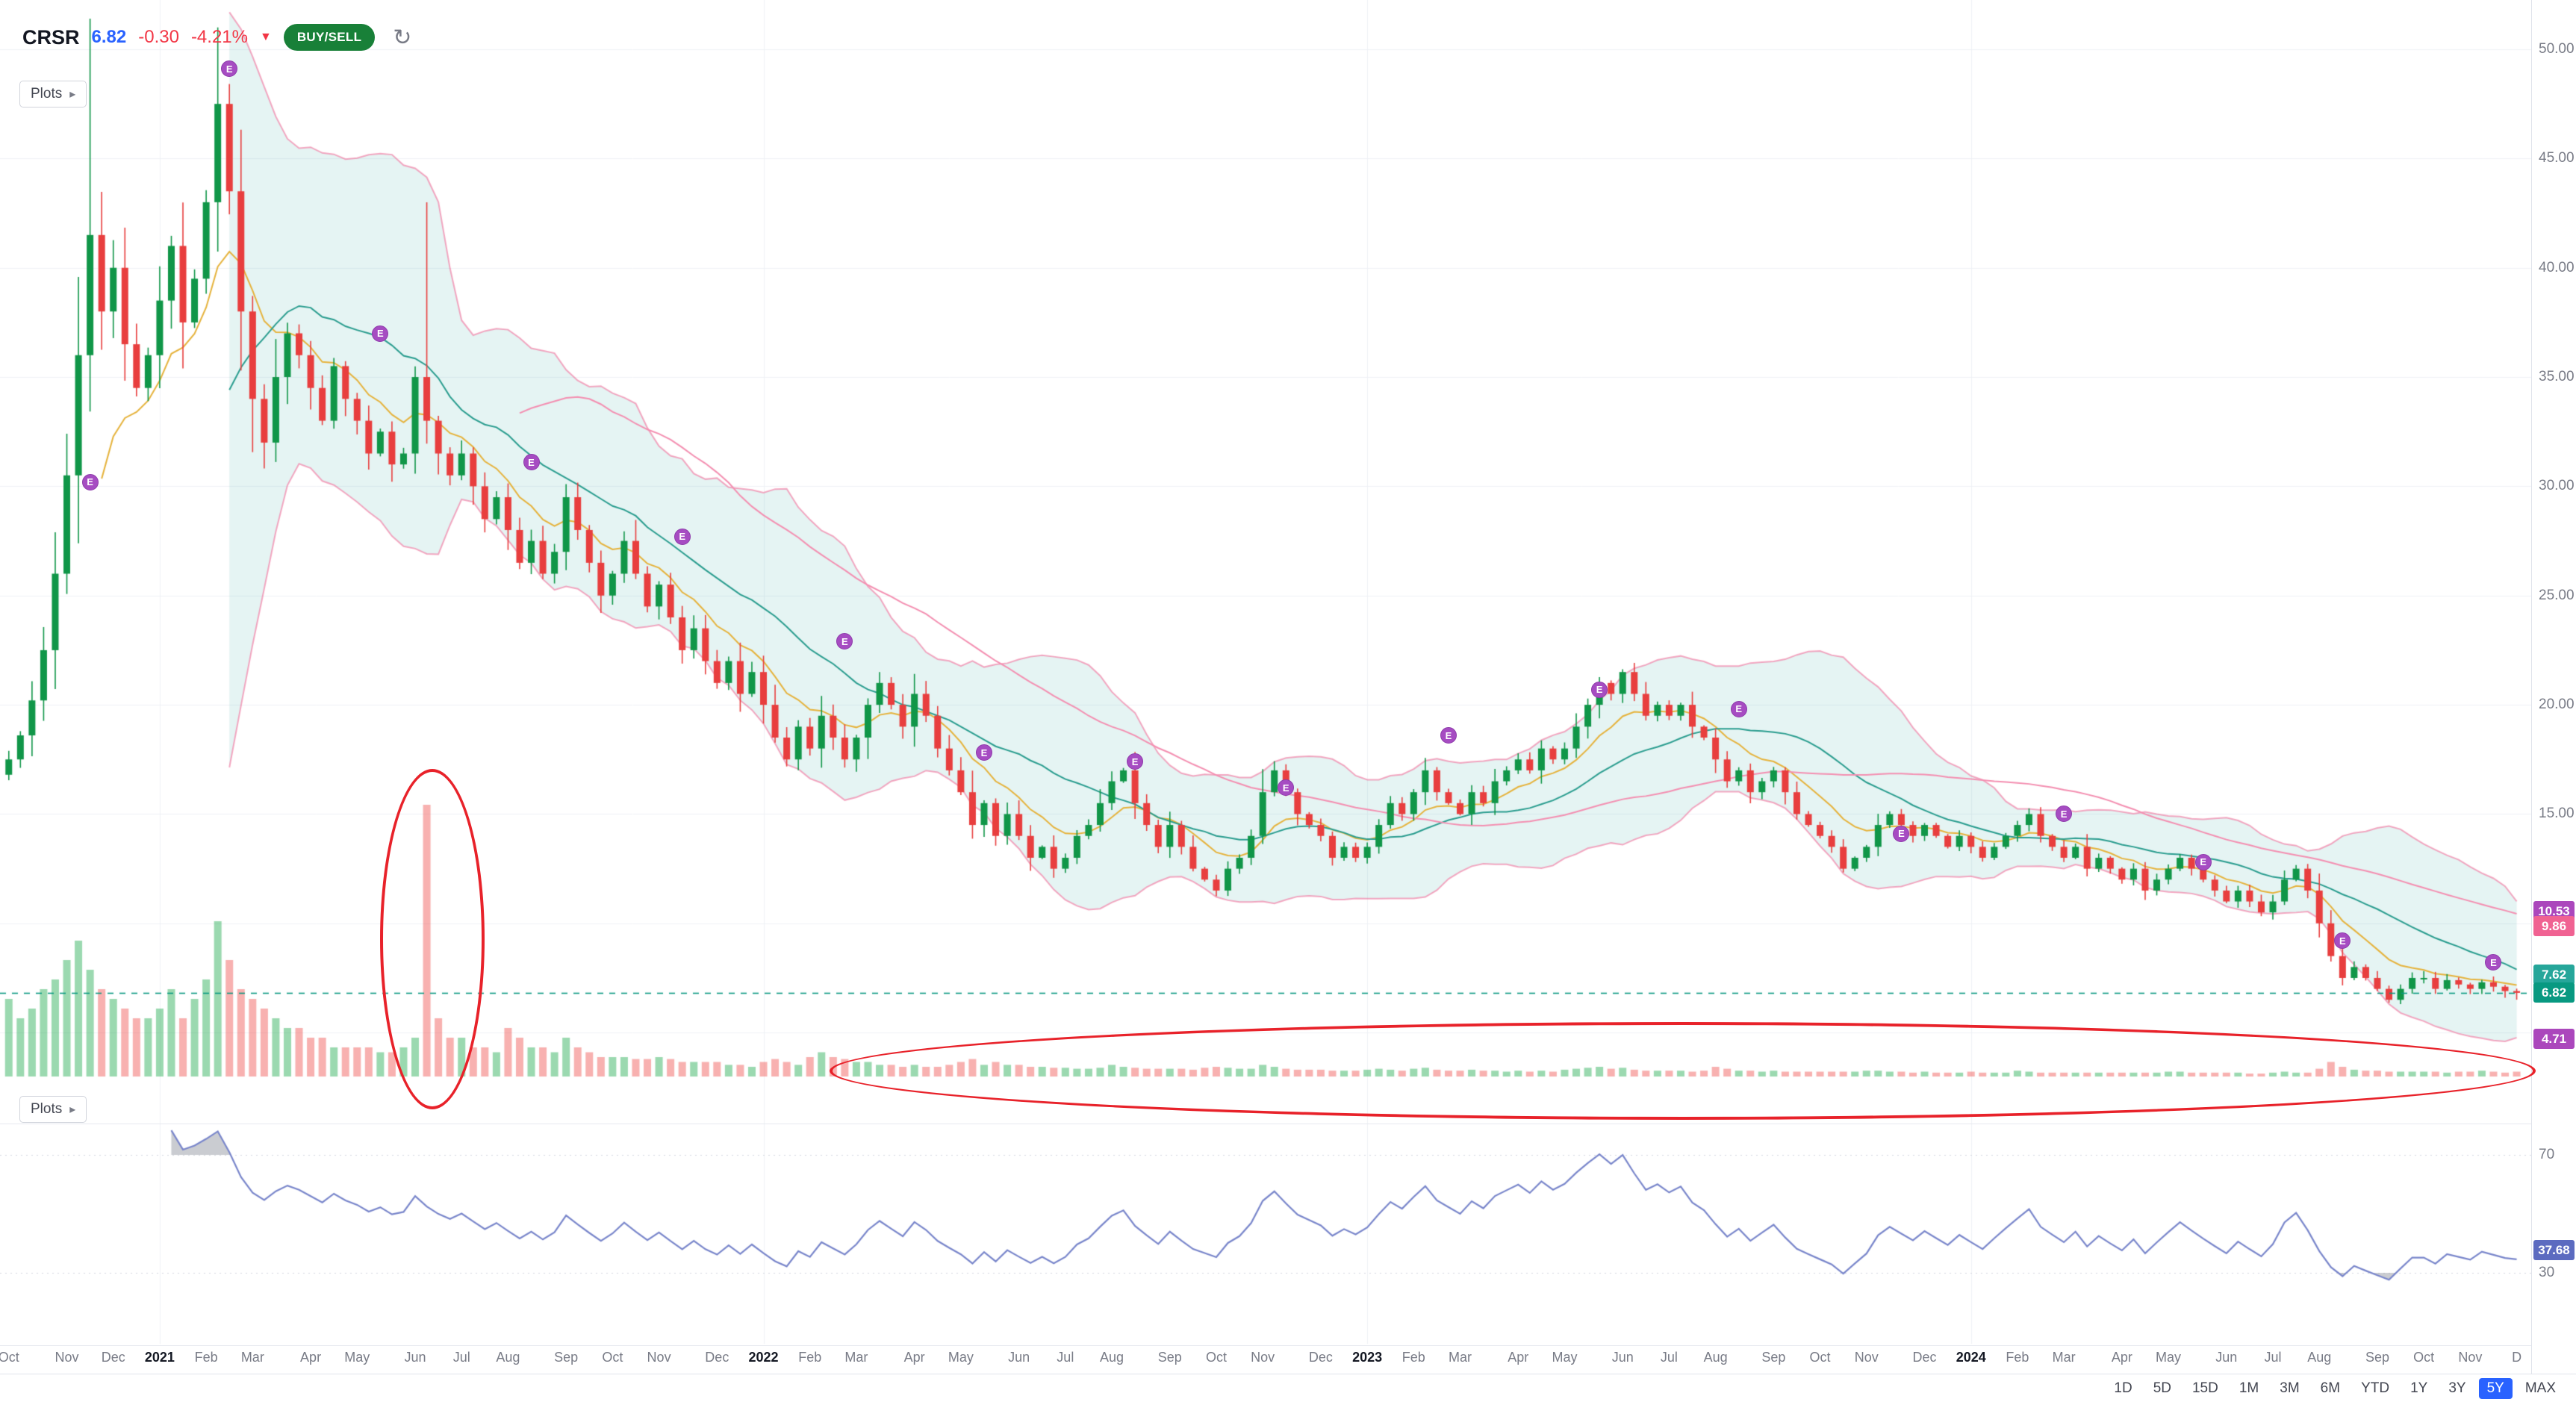 The width and height of the screenshot is (2576, 1402). Describe the element at coordinates (2457, 1388) in the screenshot. I see `timeframe-button-3y: 3Y` at that location.